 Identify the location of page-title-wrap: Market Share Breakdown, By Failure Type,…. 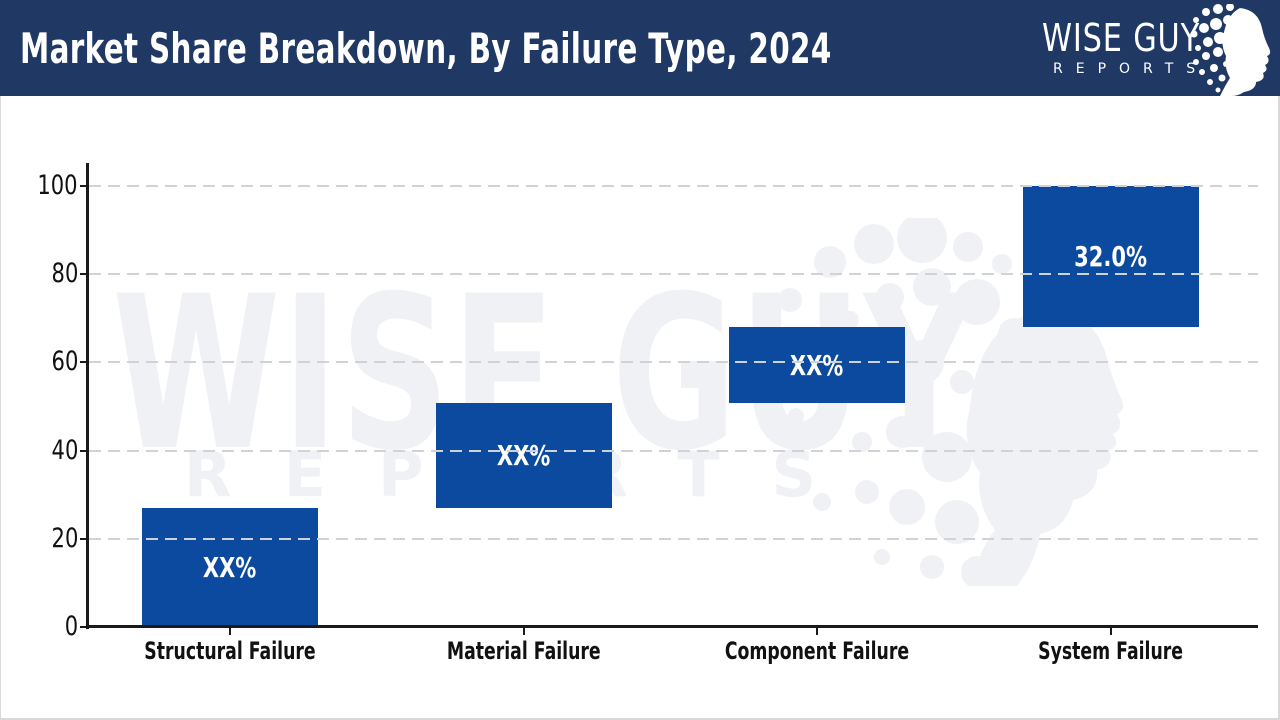
(600, 48).